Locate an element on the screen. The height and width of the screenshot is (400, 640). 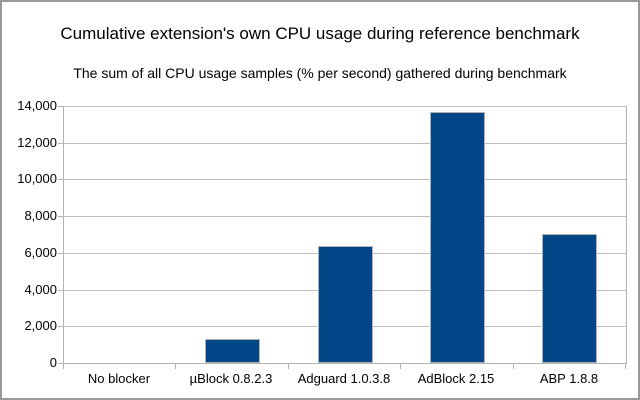
x-axis-category-label: ABP 1.8.8 is located at coordinates (569, 378).